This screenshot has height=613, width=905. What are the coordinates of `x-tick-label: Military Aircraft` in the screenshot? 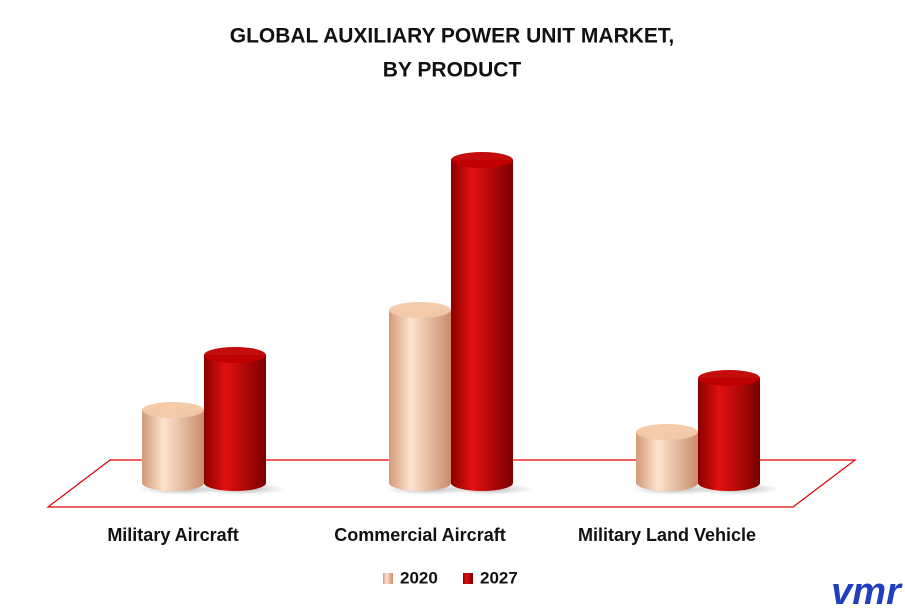 It's located at (172, 535).